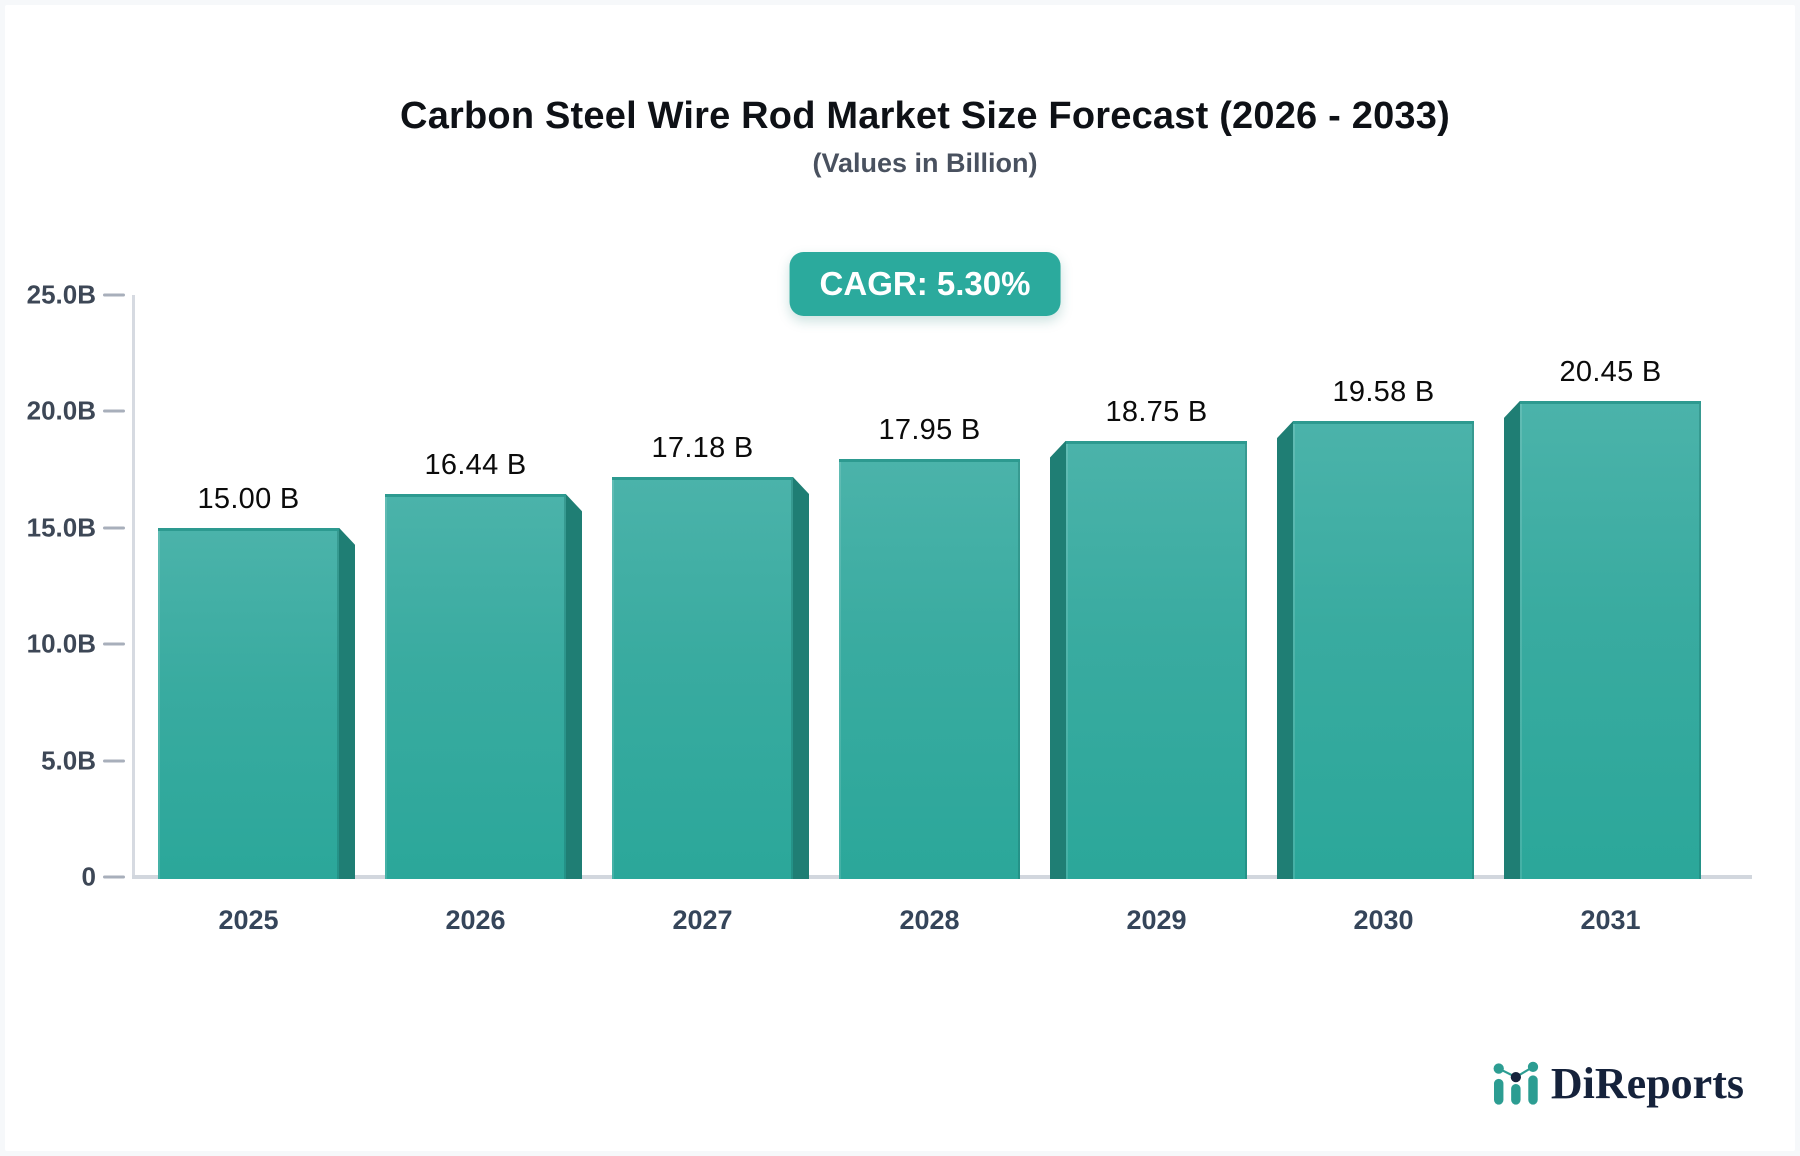  What do you see at coordinates (929, 430) in the screenshot?
I see `bar-value-label: 17.95 B` at bounding box center [929, 430].